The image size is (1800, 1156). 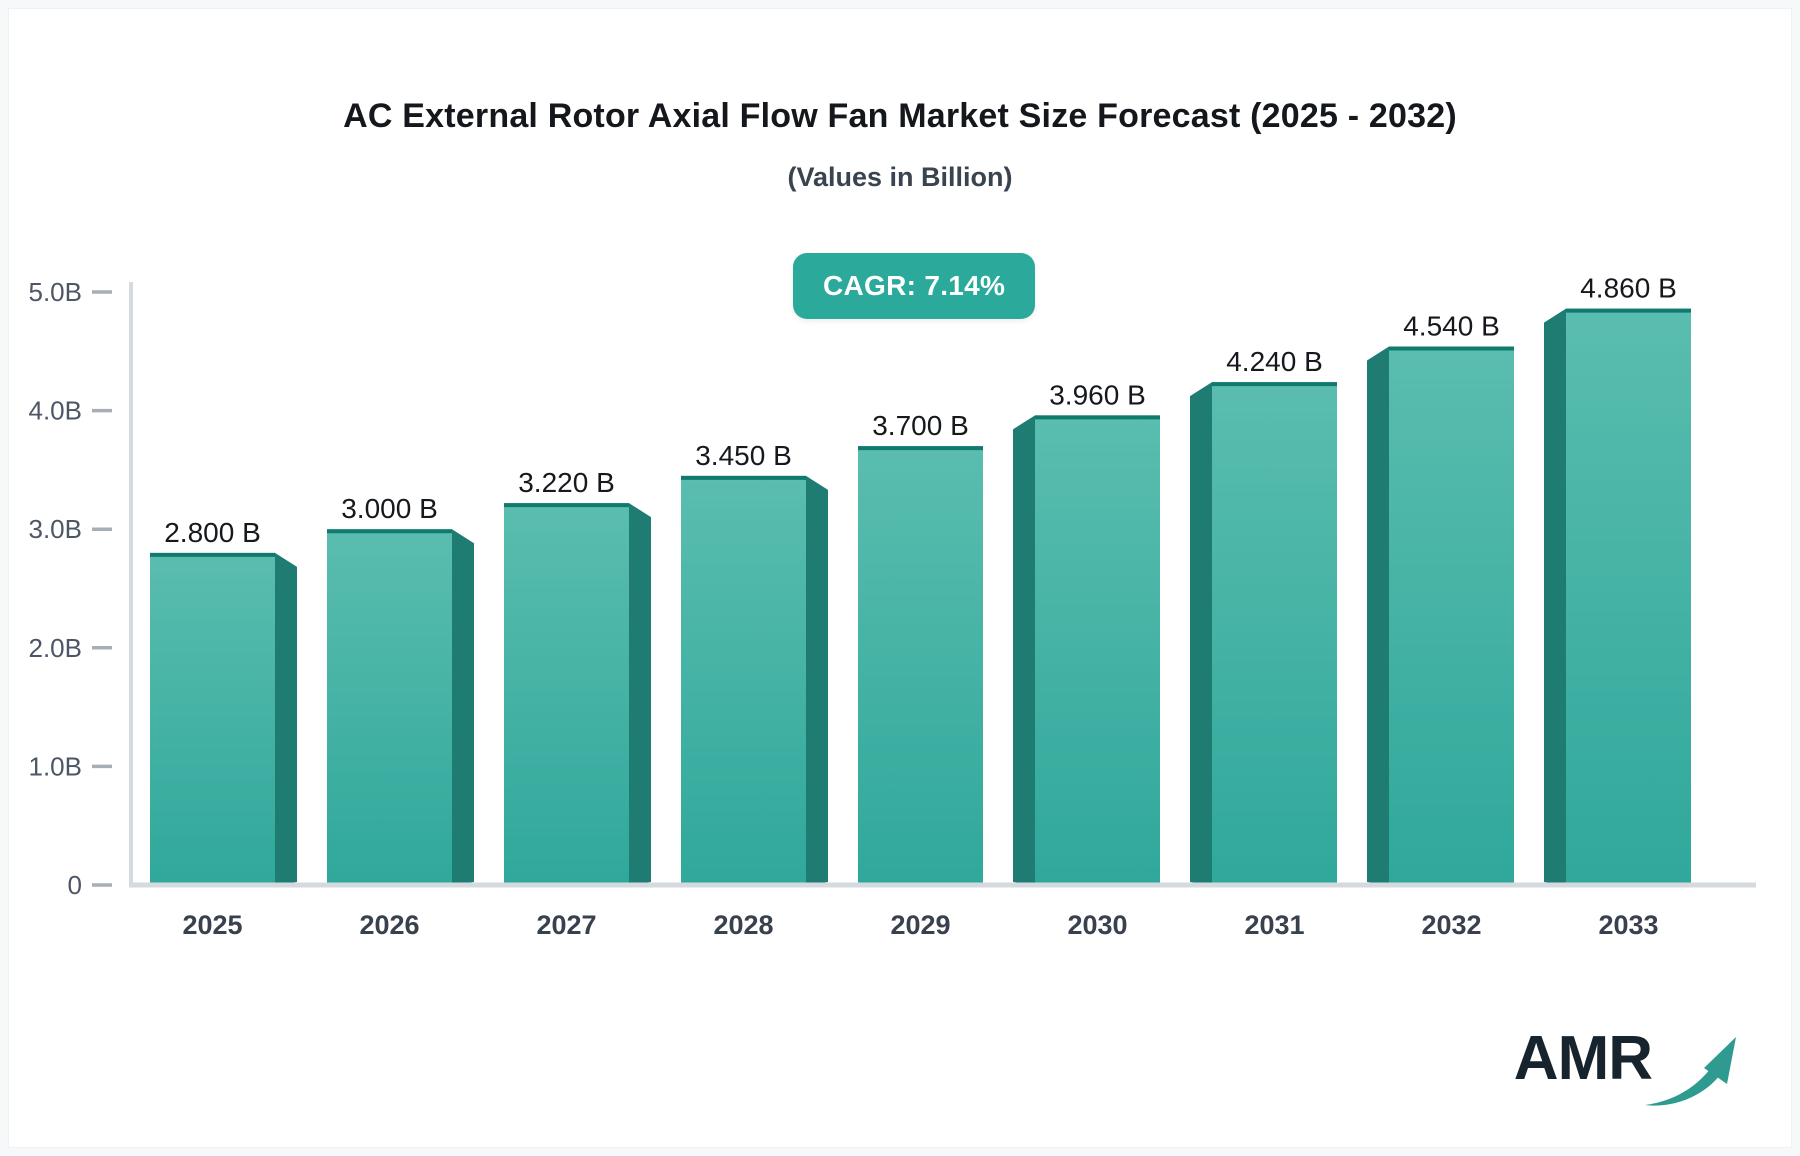 What do you see at coordinates (212, 925) in the screenshot?
I see `x-category-label: 2025` at bounding box center [212, 925].